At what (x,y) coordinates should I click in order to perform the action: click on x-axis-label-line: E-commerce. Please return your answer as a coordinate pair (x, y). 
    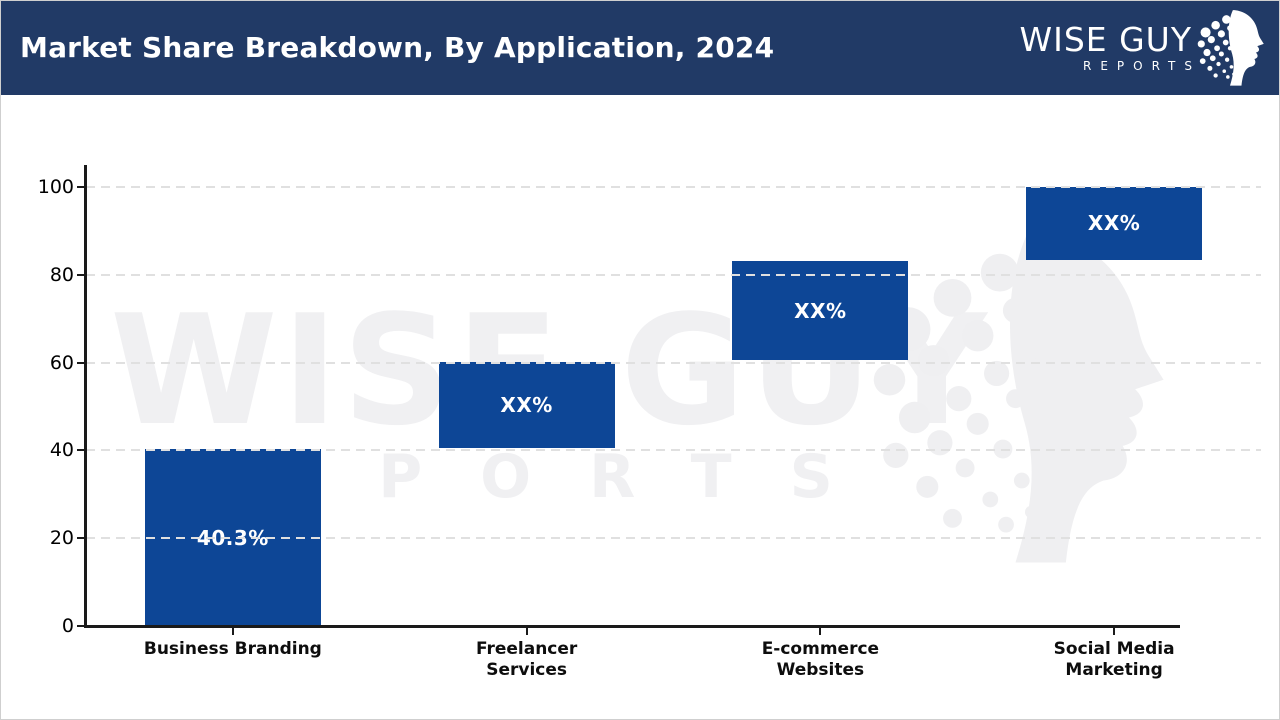
    Looking at the image, I should click on (820, 649).